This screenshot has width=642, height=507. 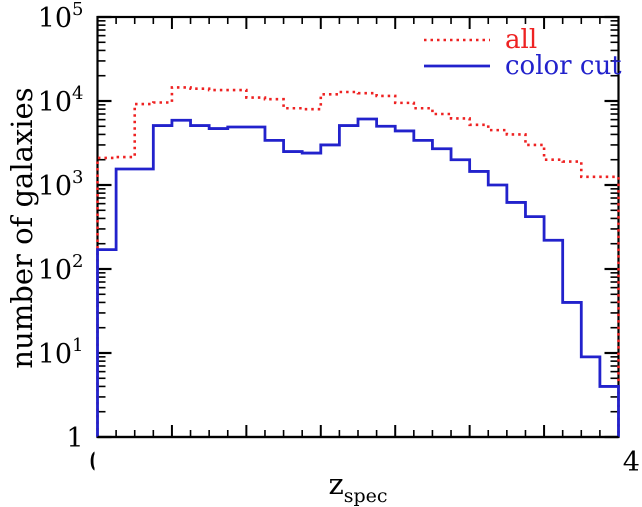 What do you see at coordinates (357, 487) in the screenshot?
I see `x-axis-title: zspec` at bounding box center [357, 487].